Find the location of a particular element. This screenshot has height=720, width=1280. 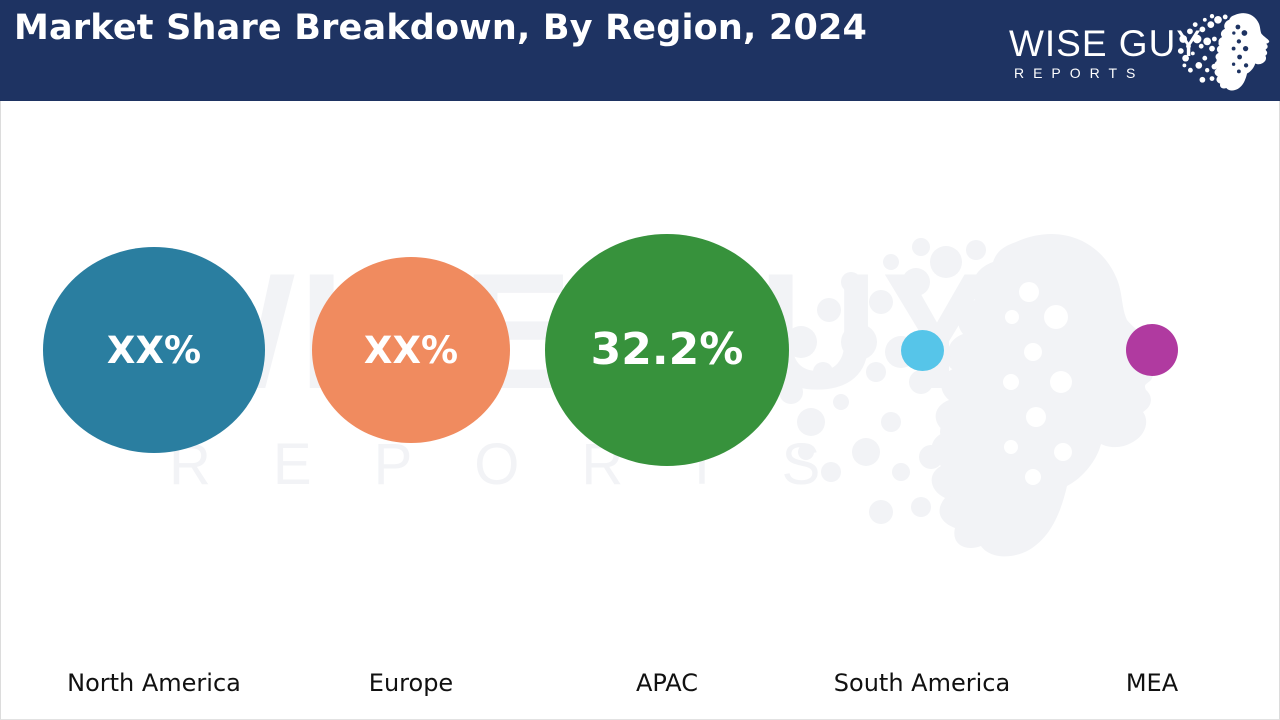

wiseguy-head-icon is located at coordinates (1223, 52).